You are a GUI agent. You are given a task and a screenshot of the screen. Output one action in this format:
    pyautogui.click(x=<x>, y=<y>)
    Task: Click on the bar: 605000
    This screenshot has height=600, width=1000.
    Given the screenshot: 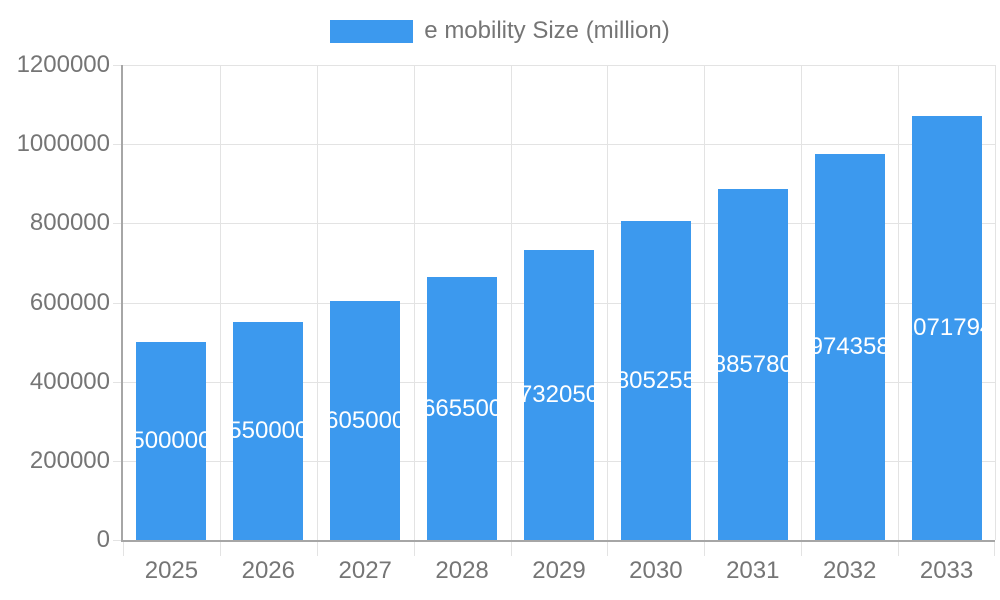 What is the action you would take?
    pyautogui.click(x=365, y=420)
    